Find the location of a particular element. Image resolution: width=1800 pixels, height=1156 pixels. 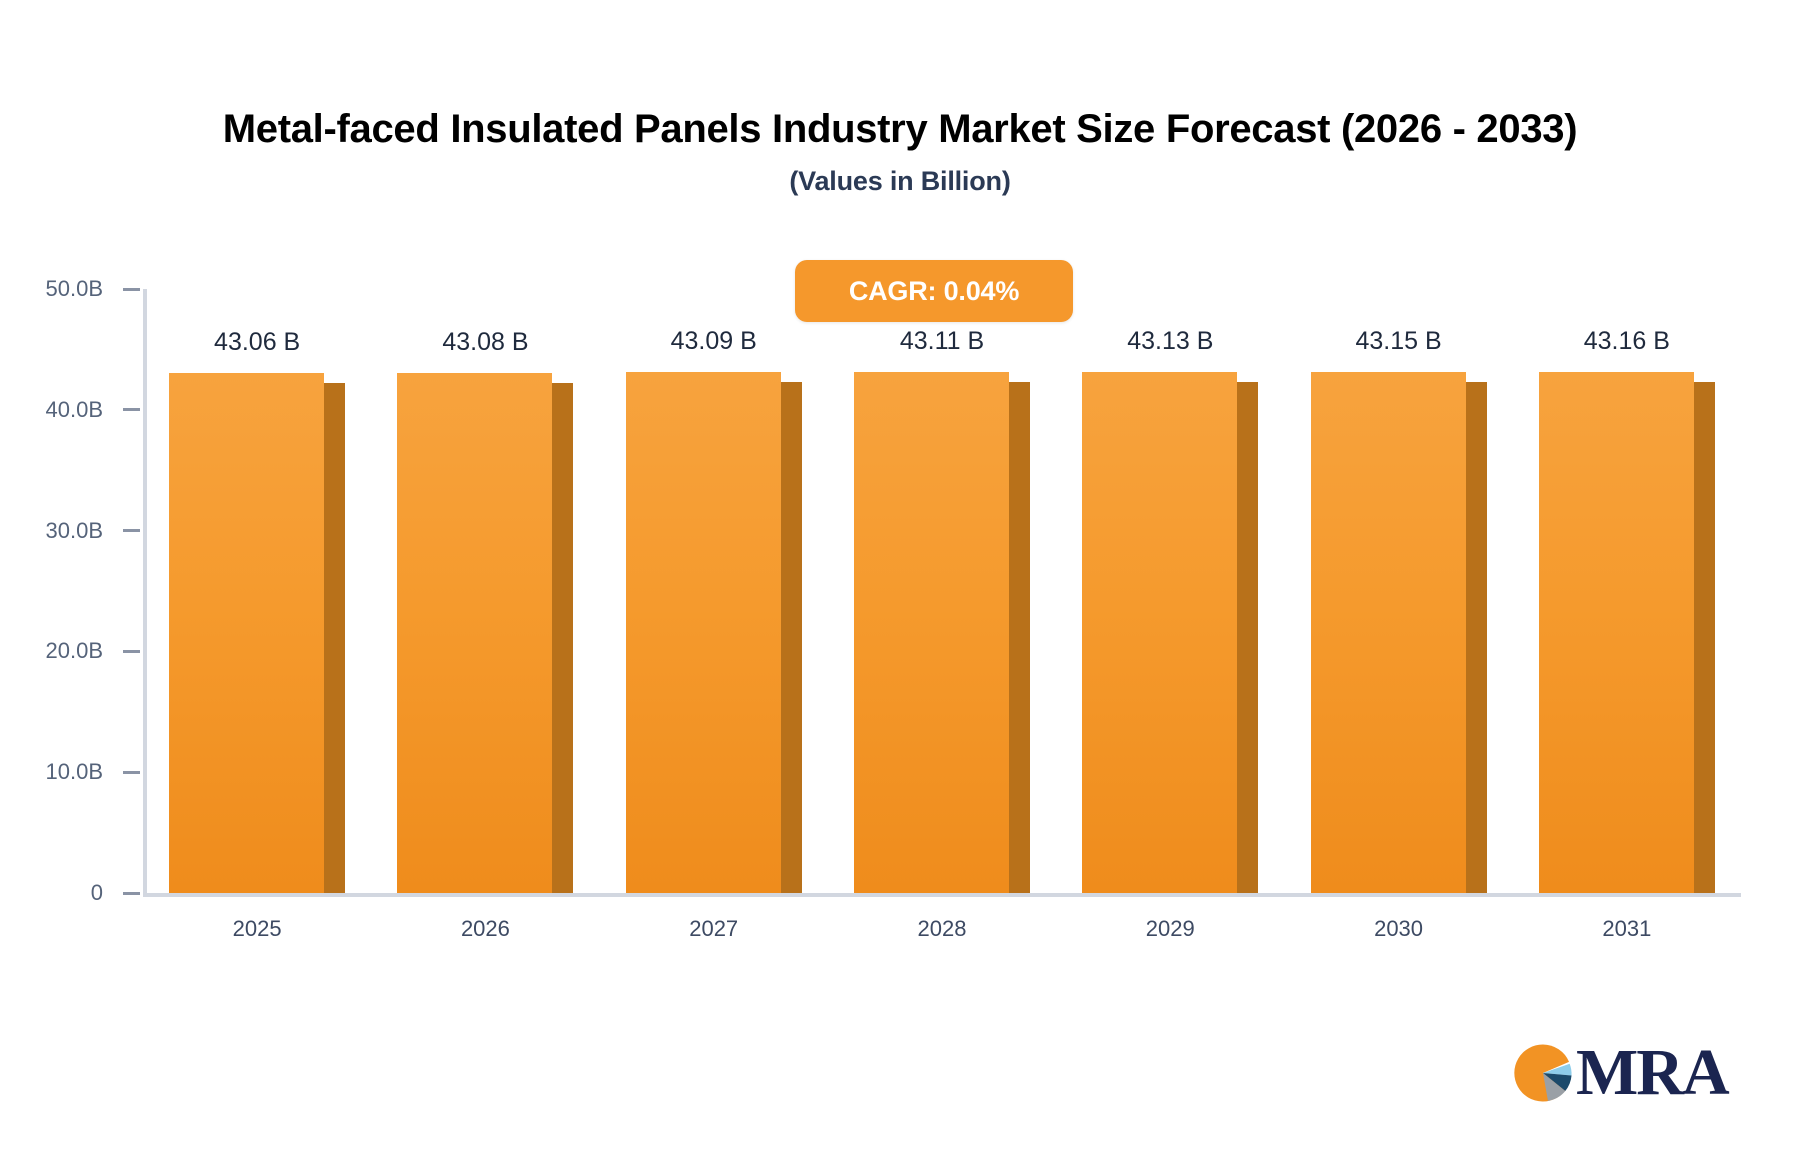

x-axis-line is located at coordinates (942, 895).